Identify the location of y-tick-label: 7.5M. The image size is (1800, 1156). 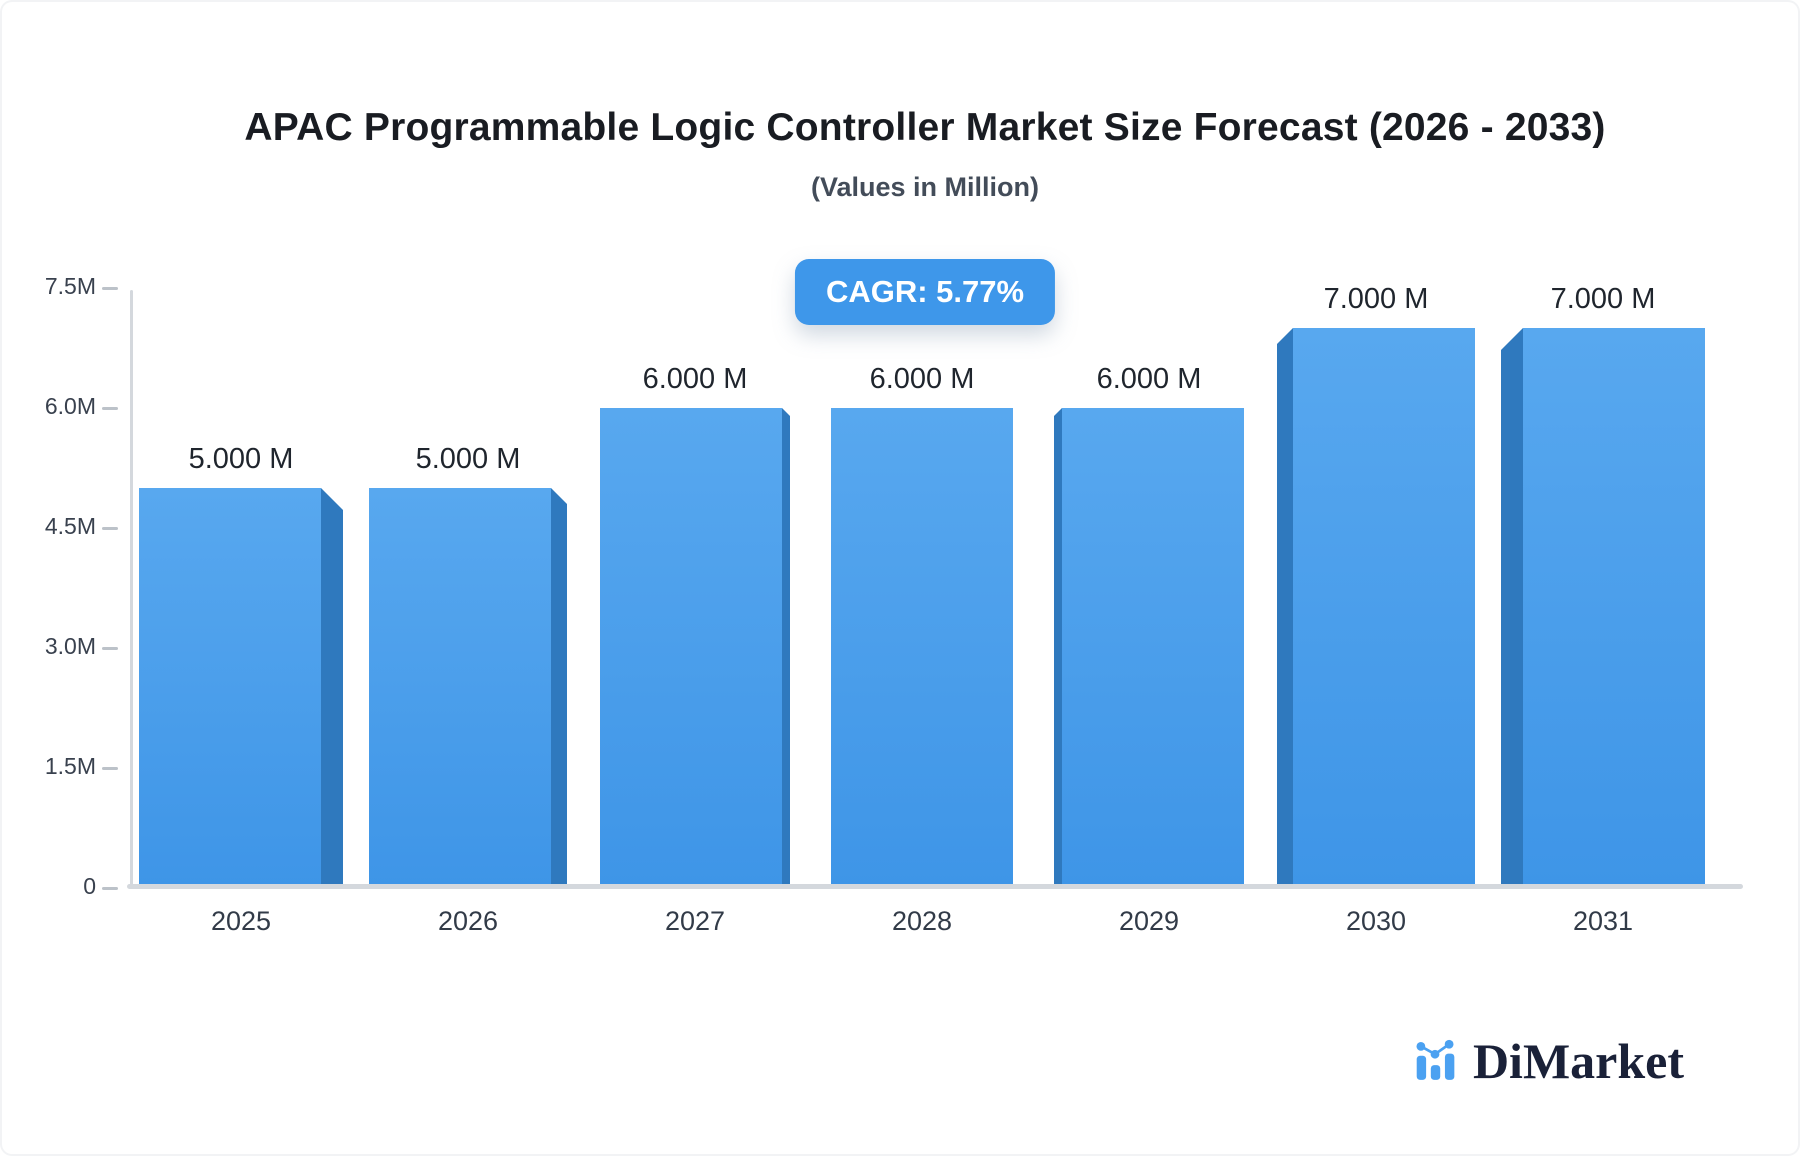
(70, 286).